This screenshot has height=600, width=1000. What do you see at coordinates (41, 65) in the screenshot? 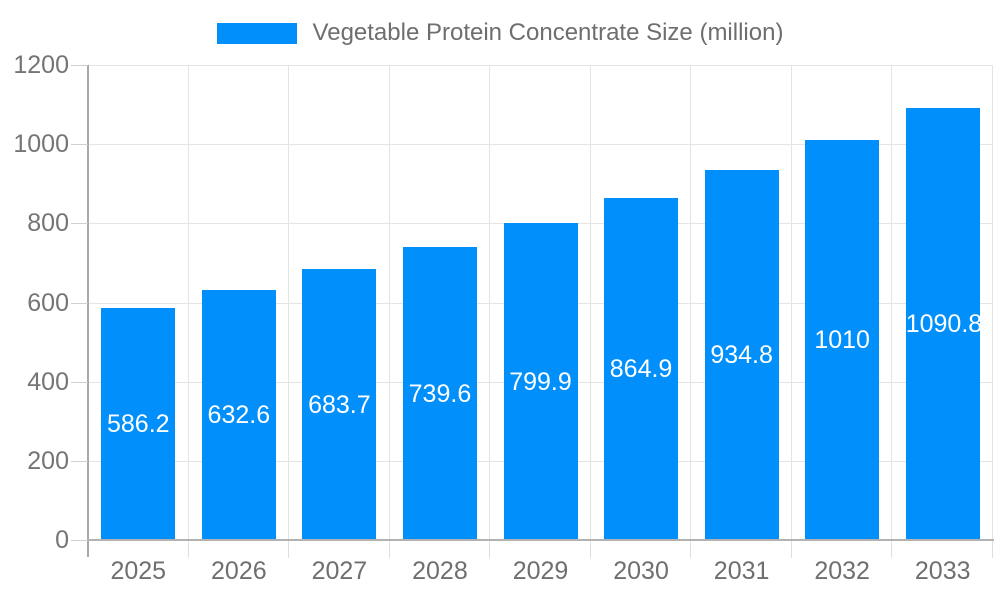
I see `y-axis-label: 1200` at bounding box center [41, 65].